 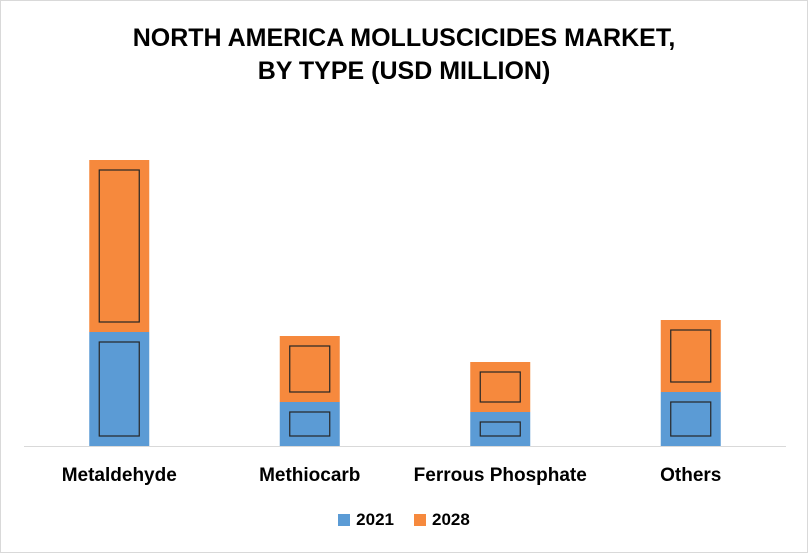 I want to click on legend-label: 2028, so click(x=451, y=519).